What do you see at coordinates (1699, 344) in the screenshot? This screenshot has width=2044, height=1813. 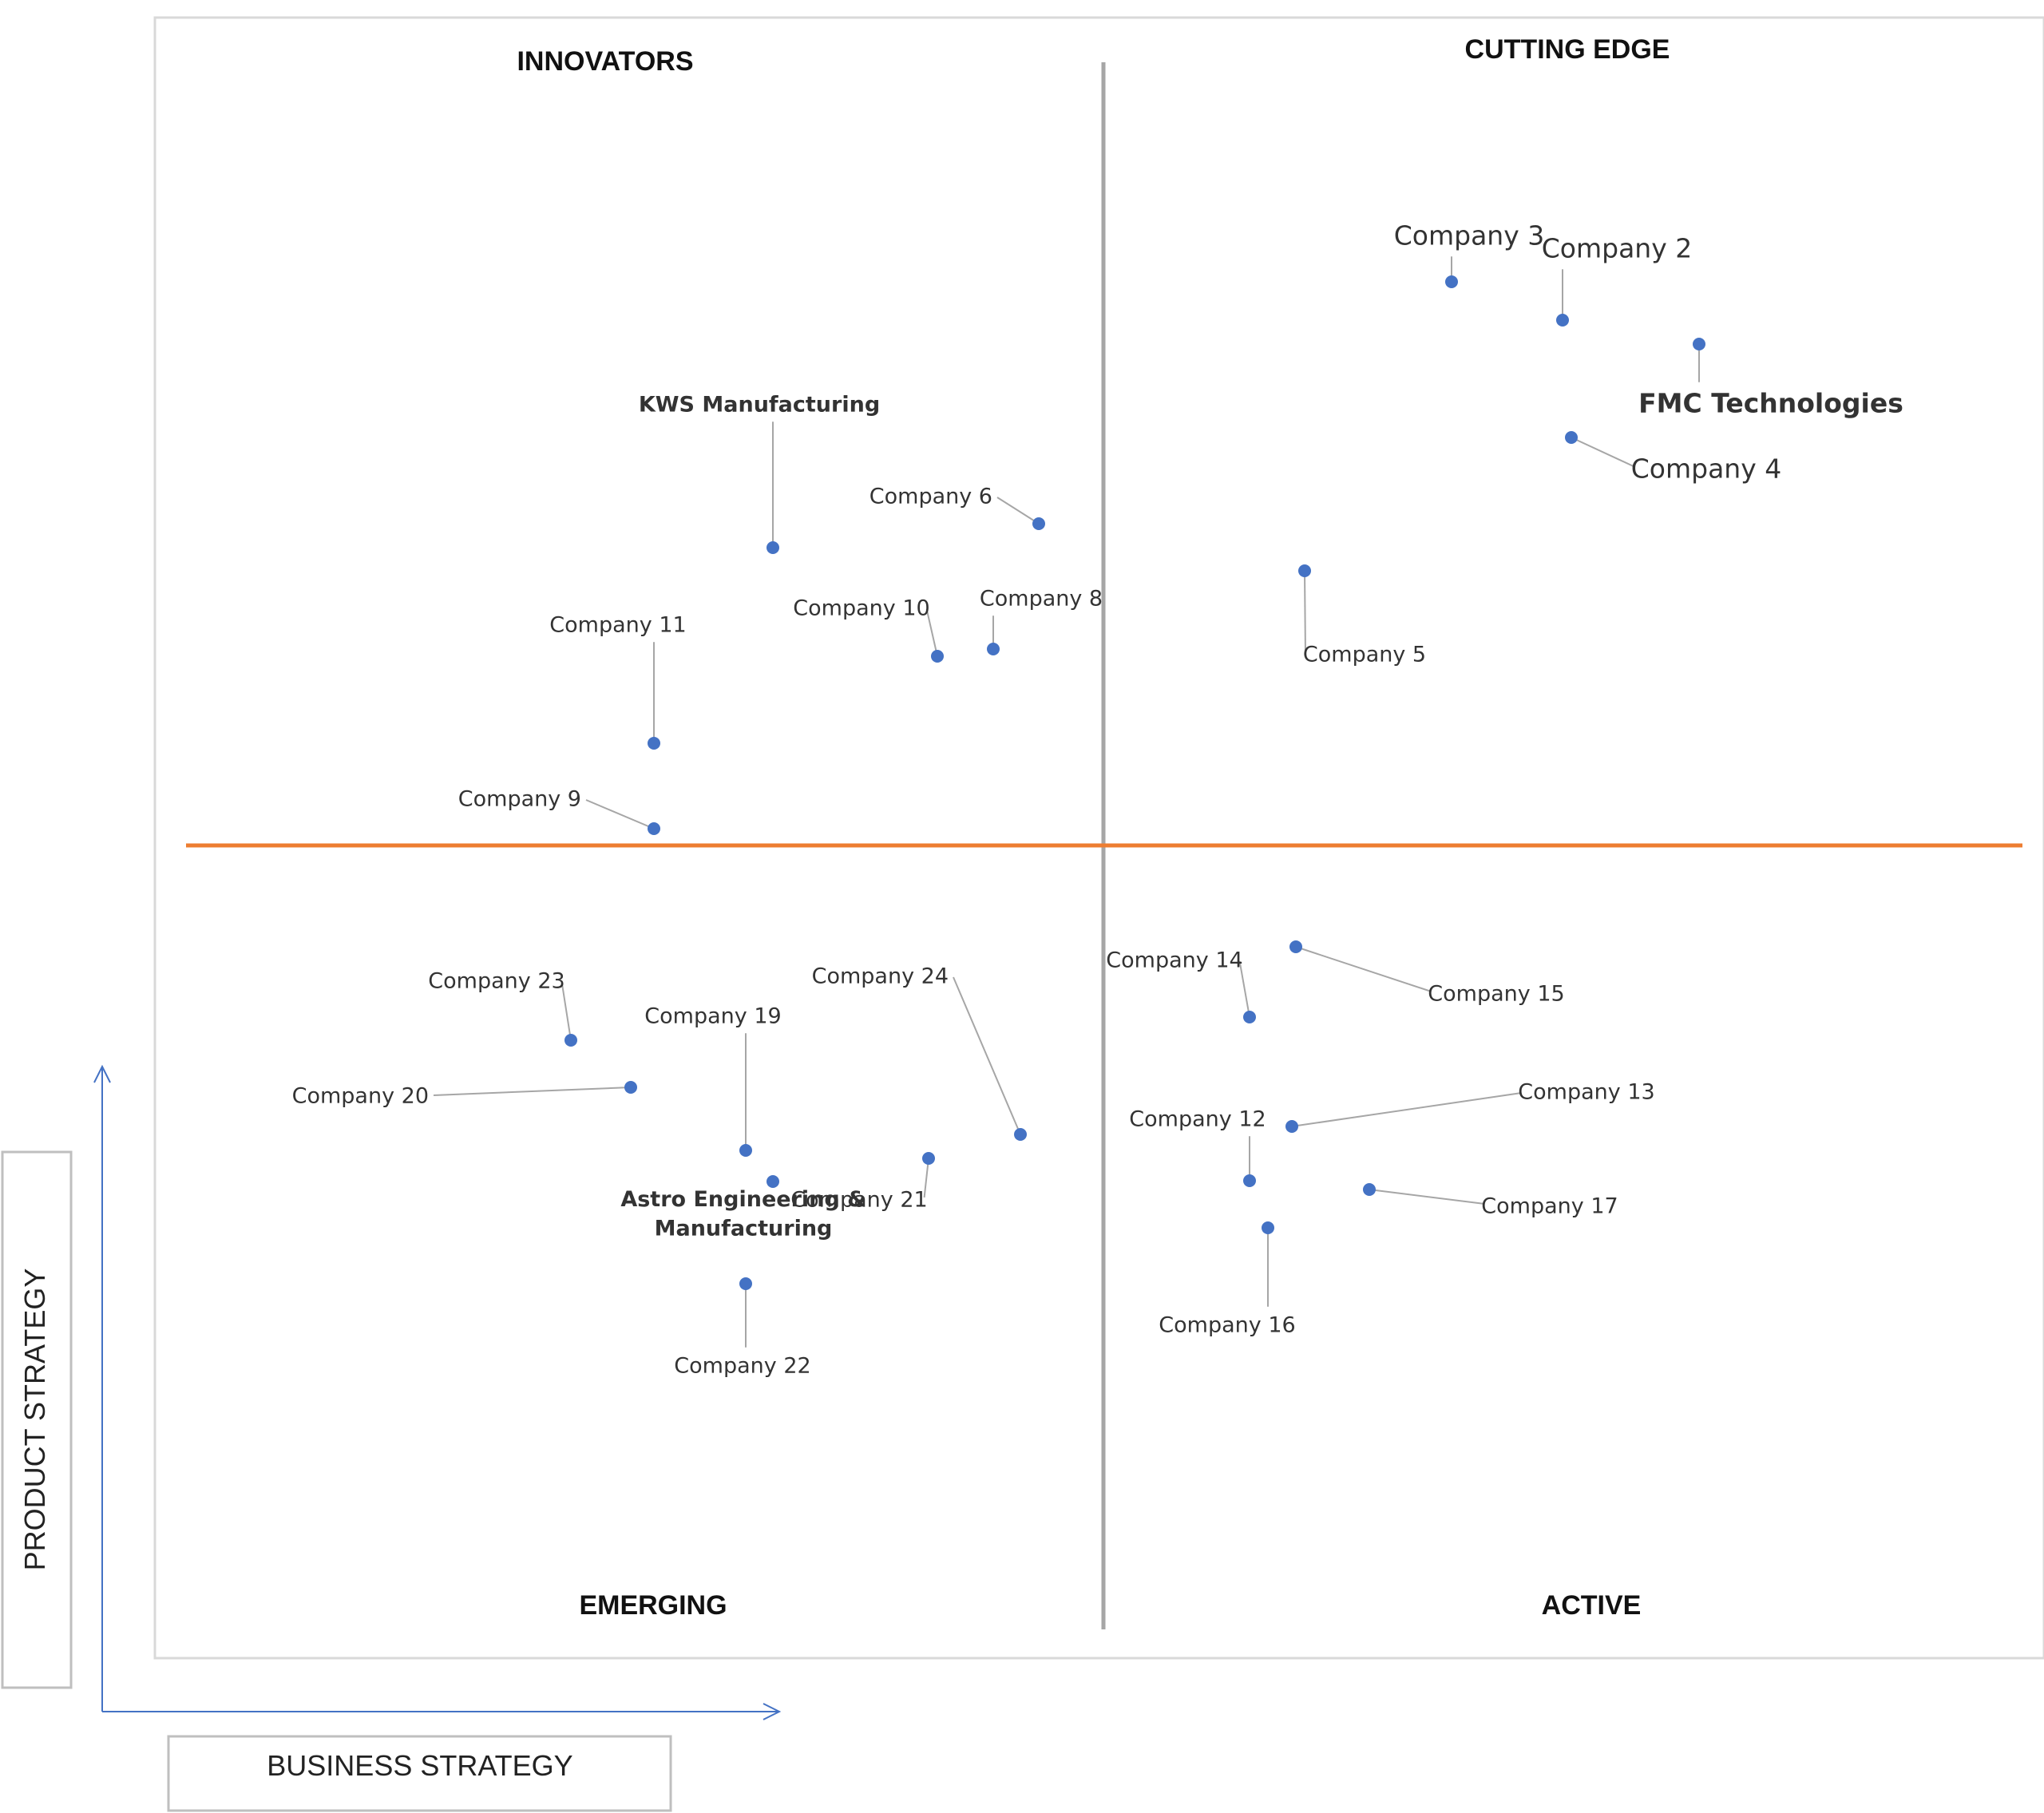 I see `data-point-fmc-technologies` at bounding box center [1699, 344].